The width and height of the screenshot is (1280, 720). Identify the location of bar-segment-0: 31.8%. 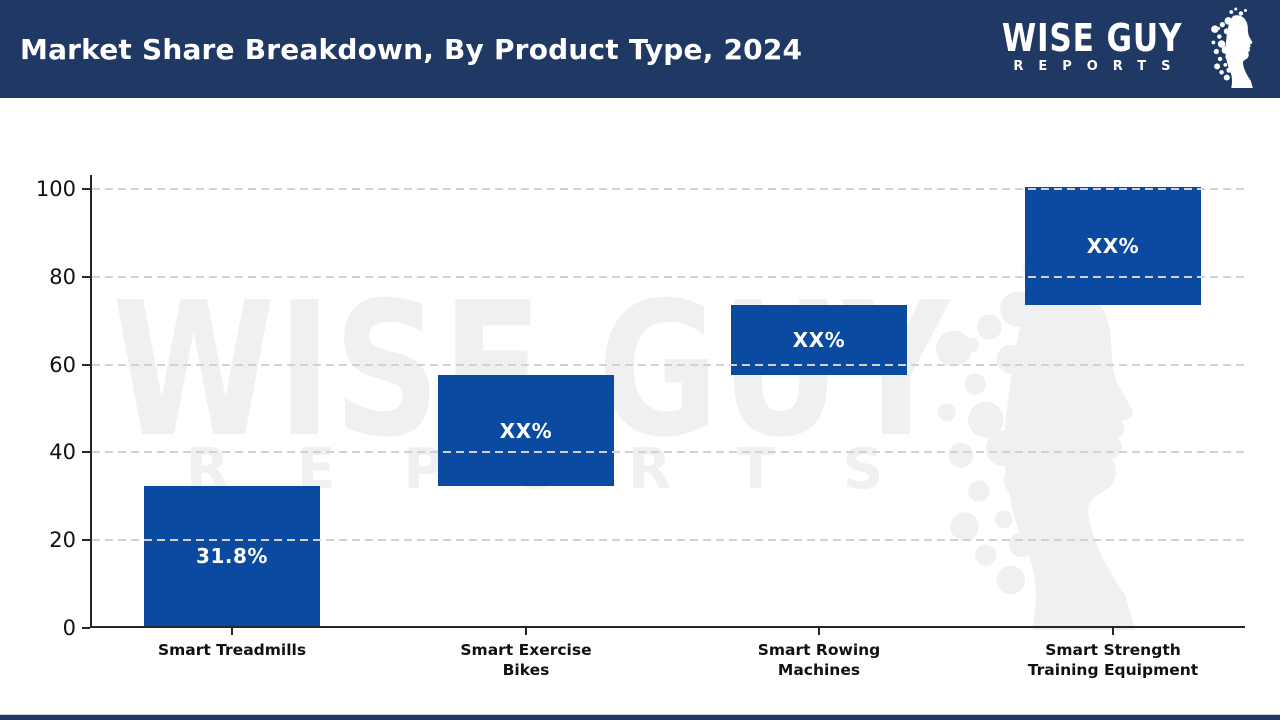
(232, 556).